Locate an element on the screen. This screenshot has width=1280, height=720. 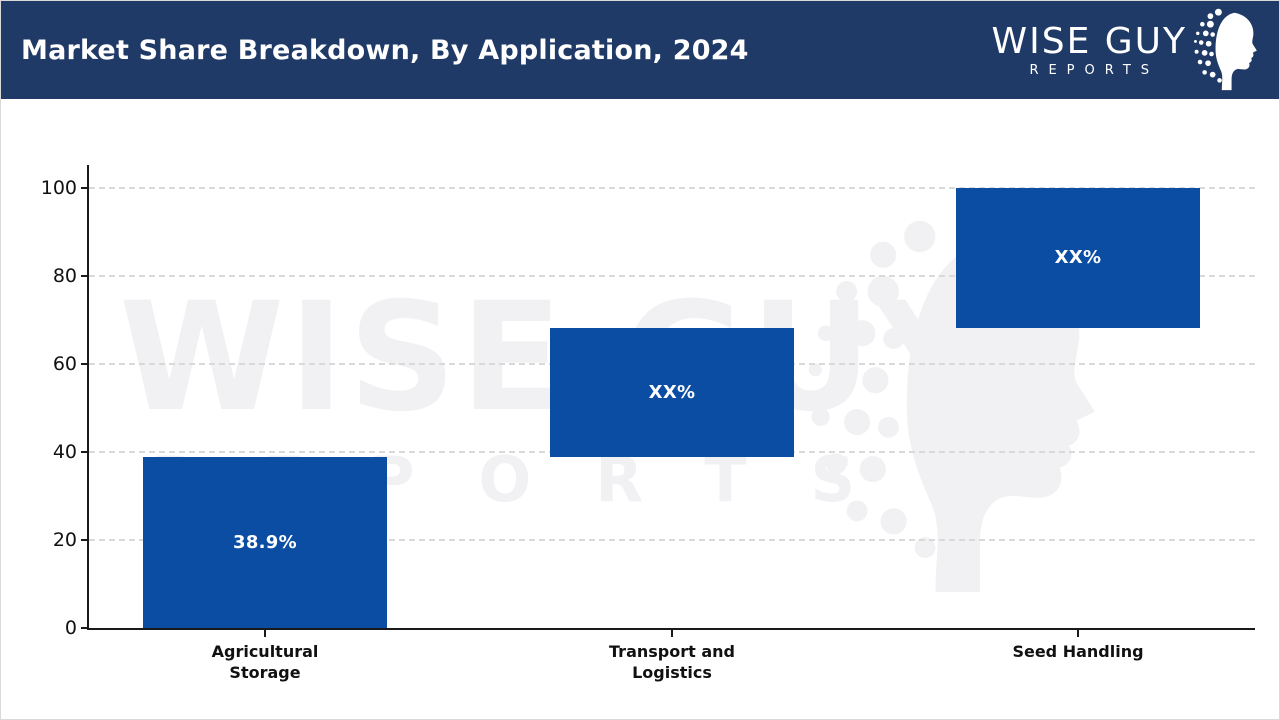
x-axis-category-line: Storage is located at coordinates (265, 672).